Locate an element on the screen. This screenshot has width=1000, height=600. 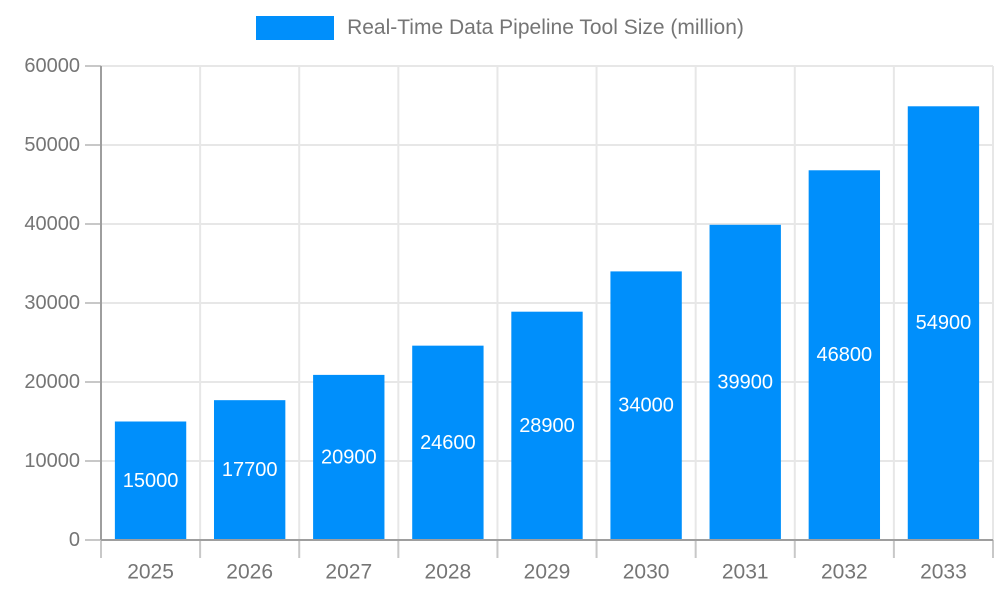
bar-value-label: 20900 is located at coordinates (349, 457).